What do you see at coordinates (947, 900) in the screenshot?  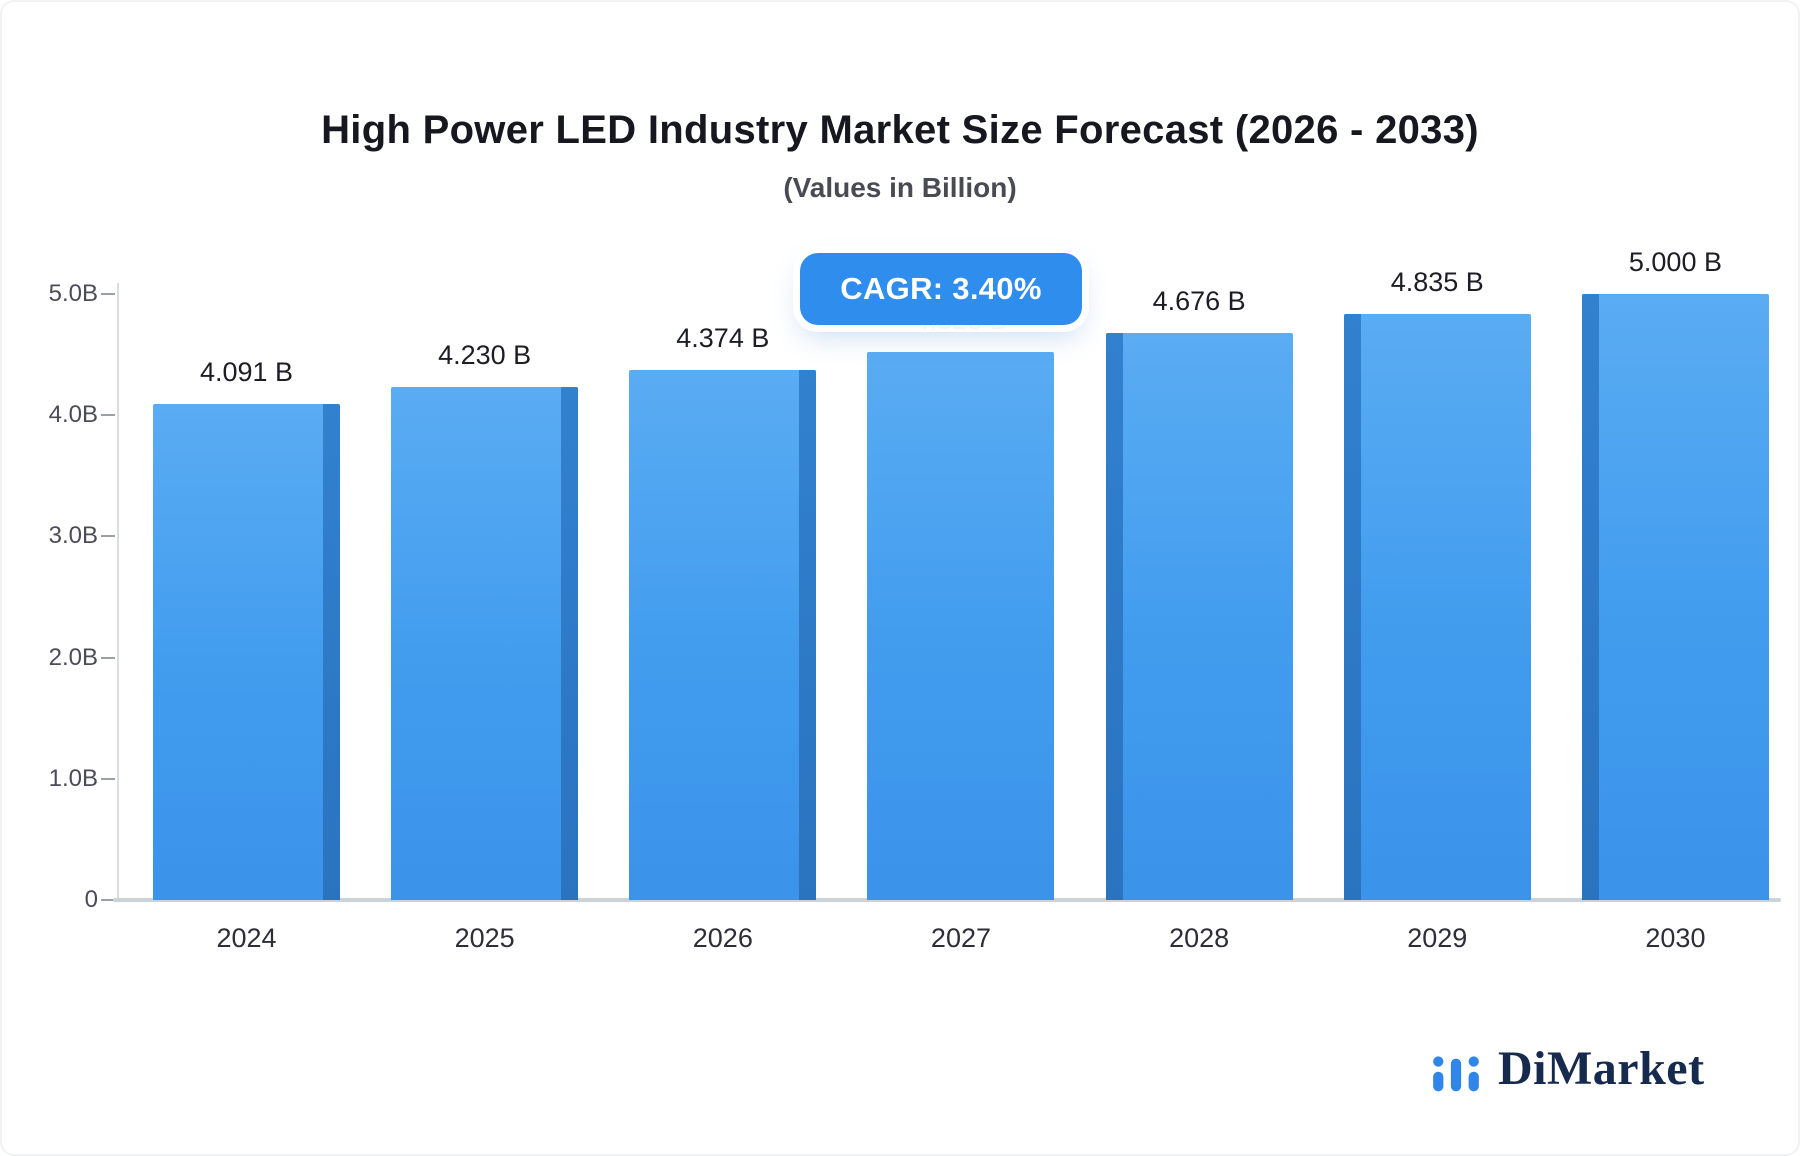 I see `x-axis-line` at bounding box center [947, 900].